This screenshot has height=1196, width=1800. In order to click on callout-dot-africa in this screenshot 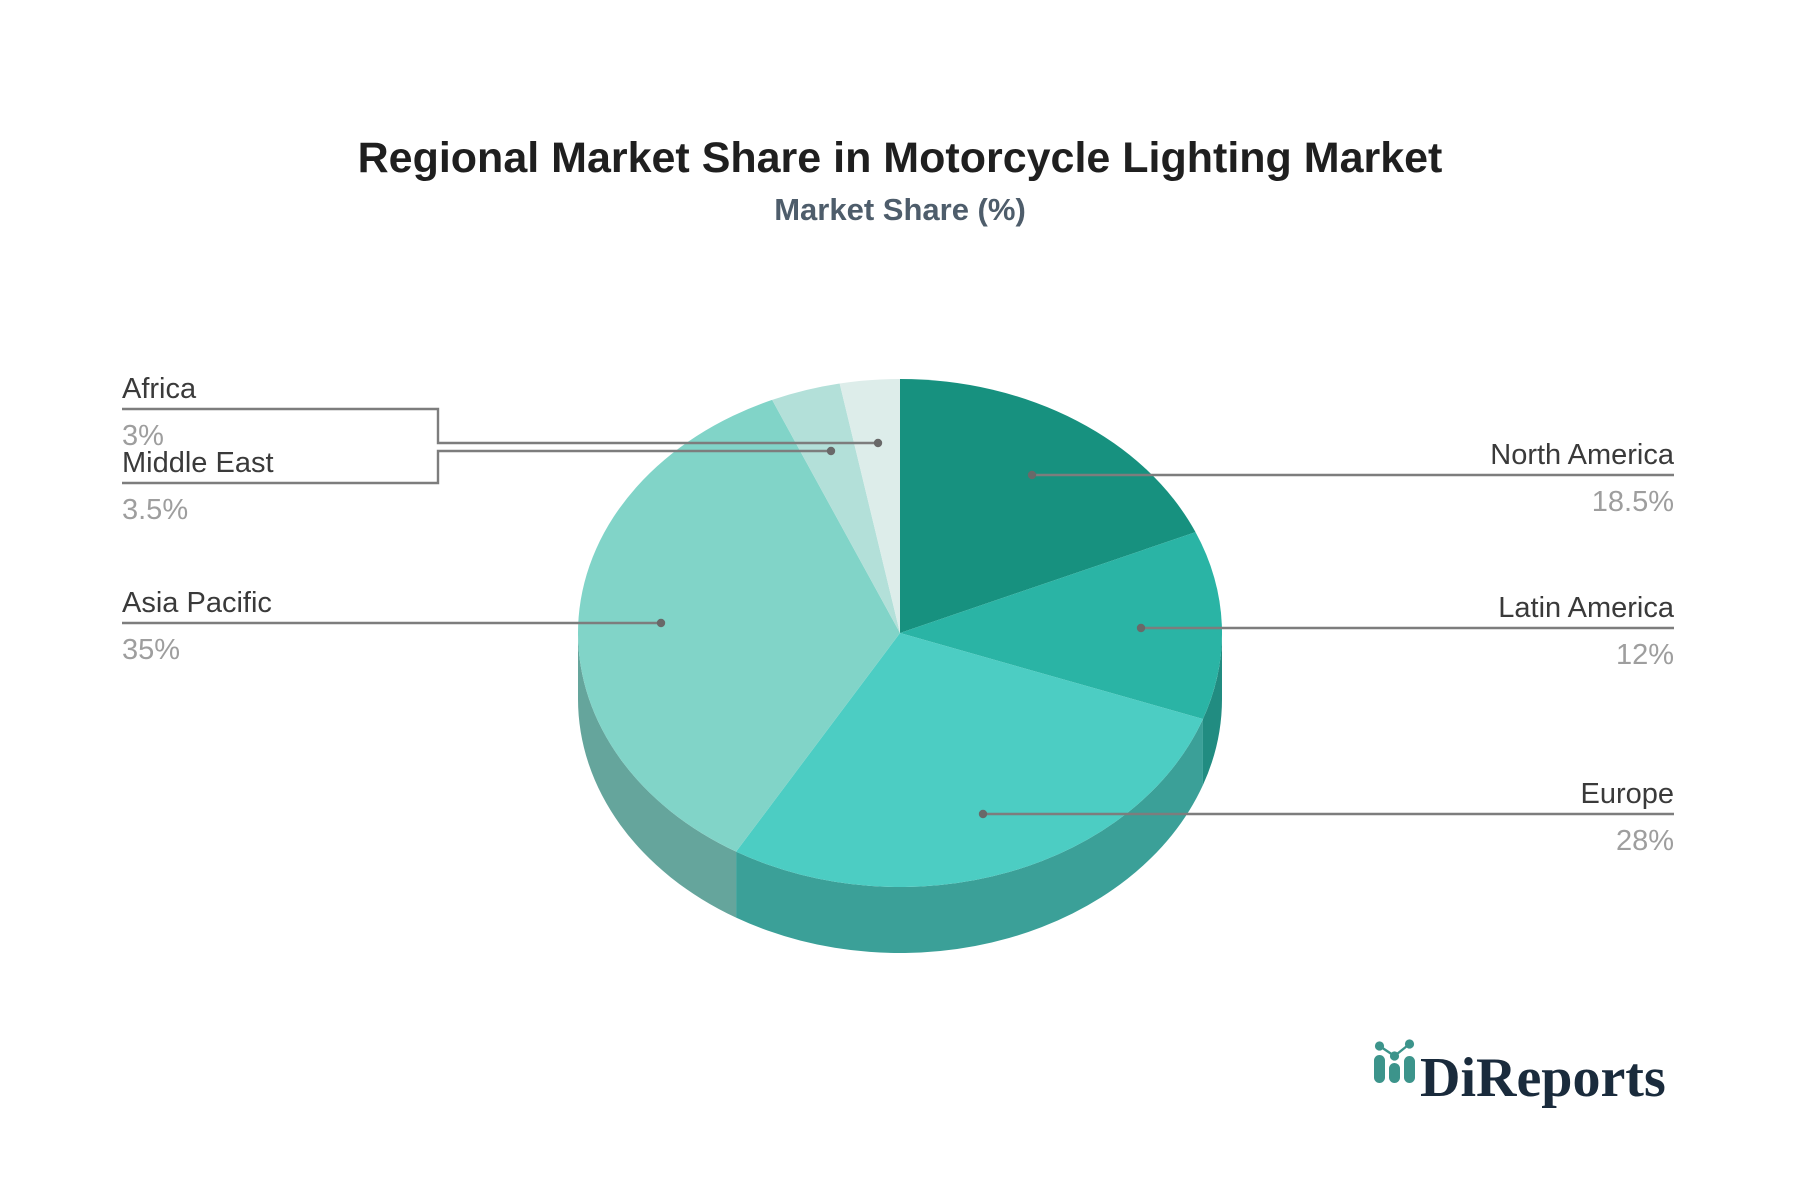, I will do `click(878, 443)`.